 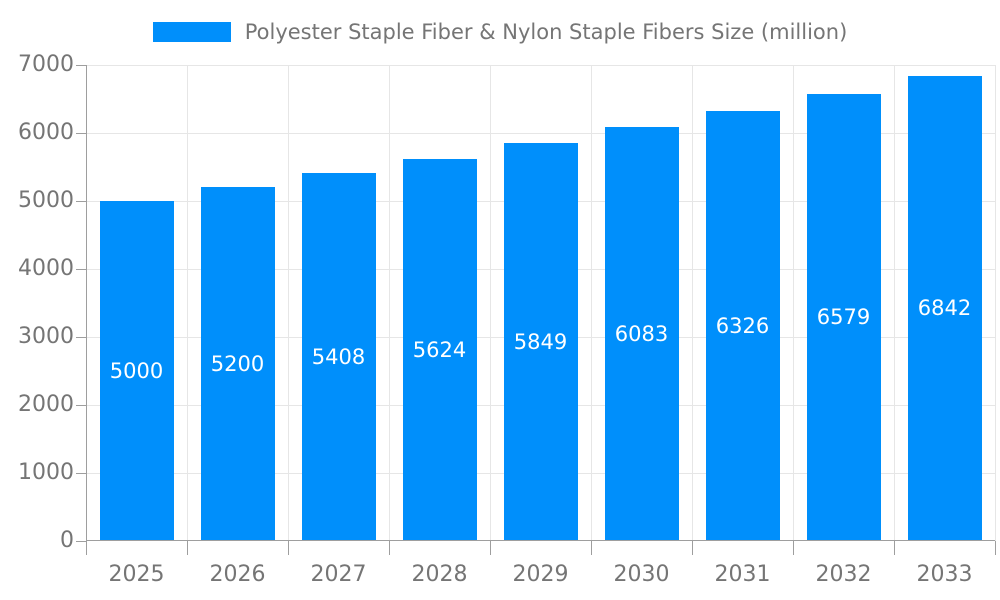 I want to click on bar-2032: 6579, so click(x=843, y=317).